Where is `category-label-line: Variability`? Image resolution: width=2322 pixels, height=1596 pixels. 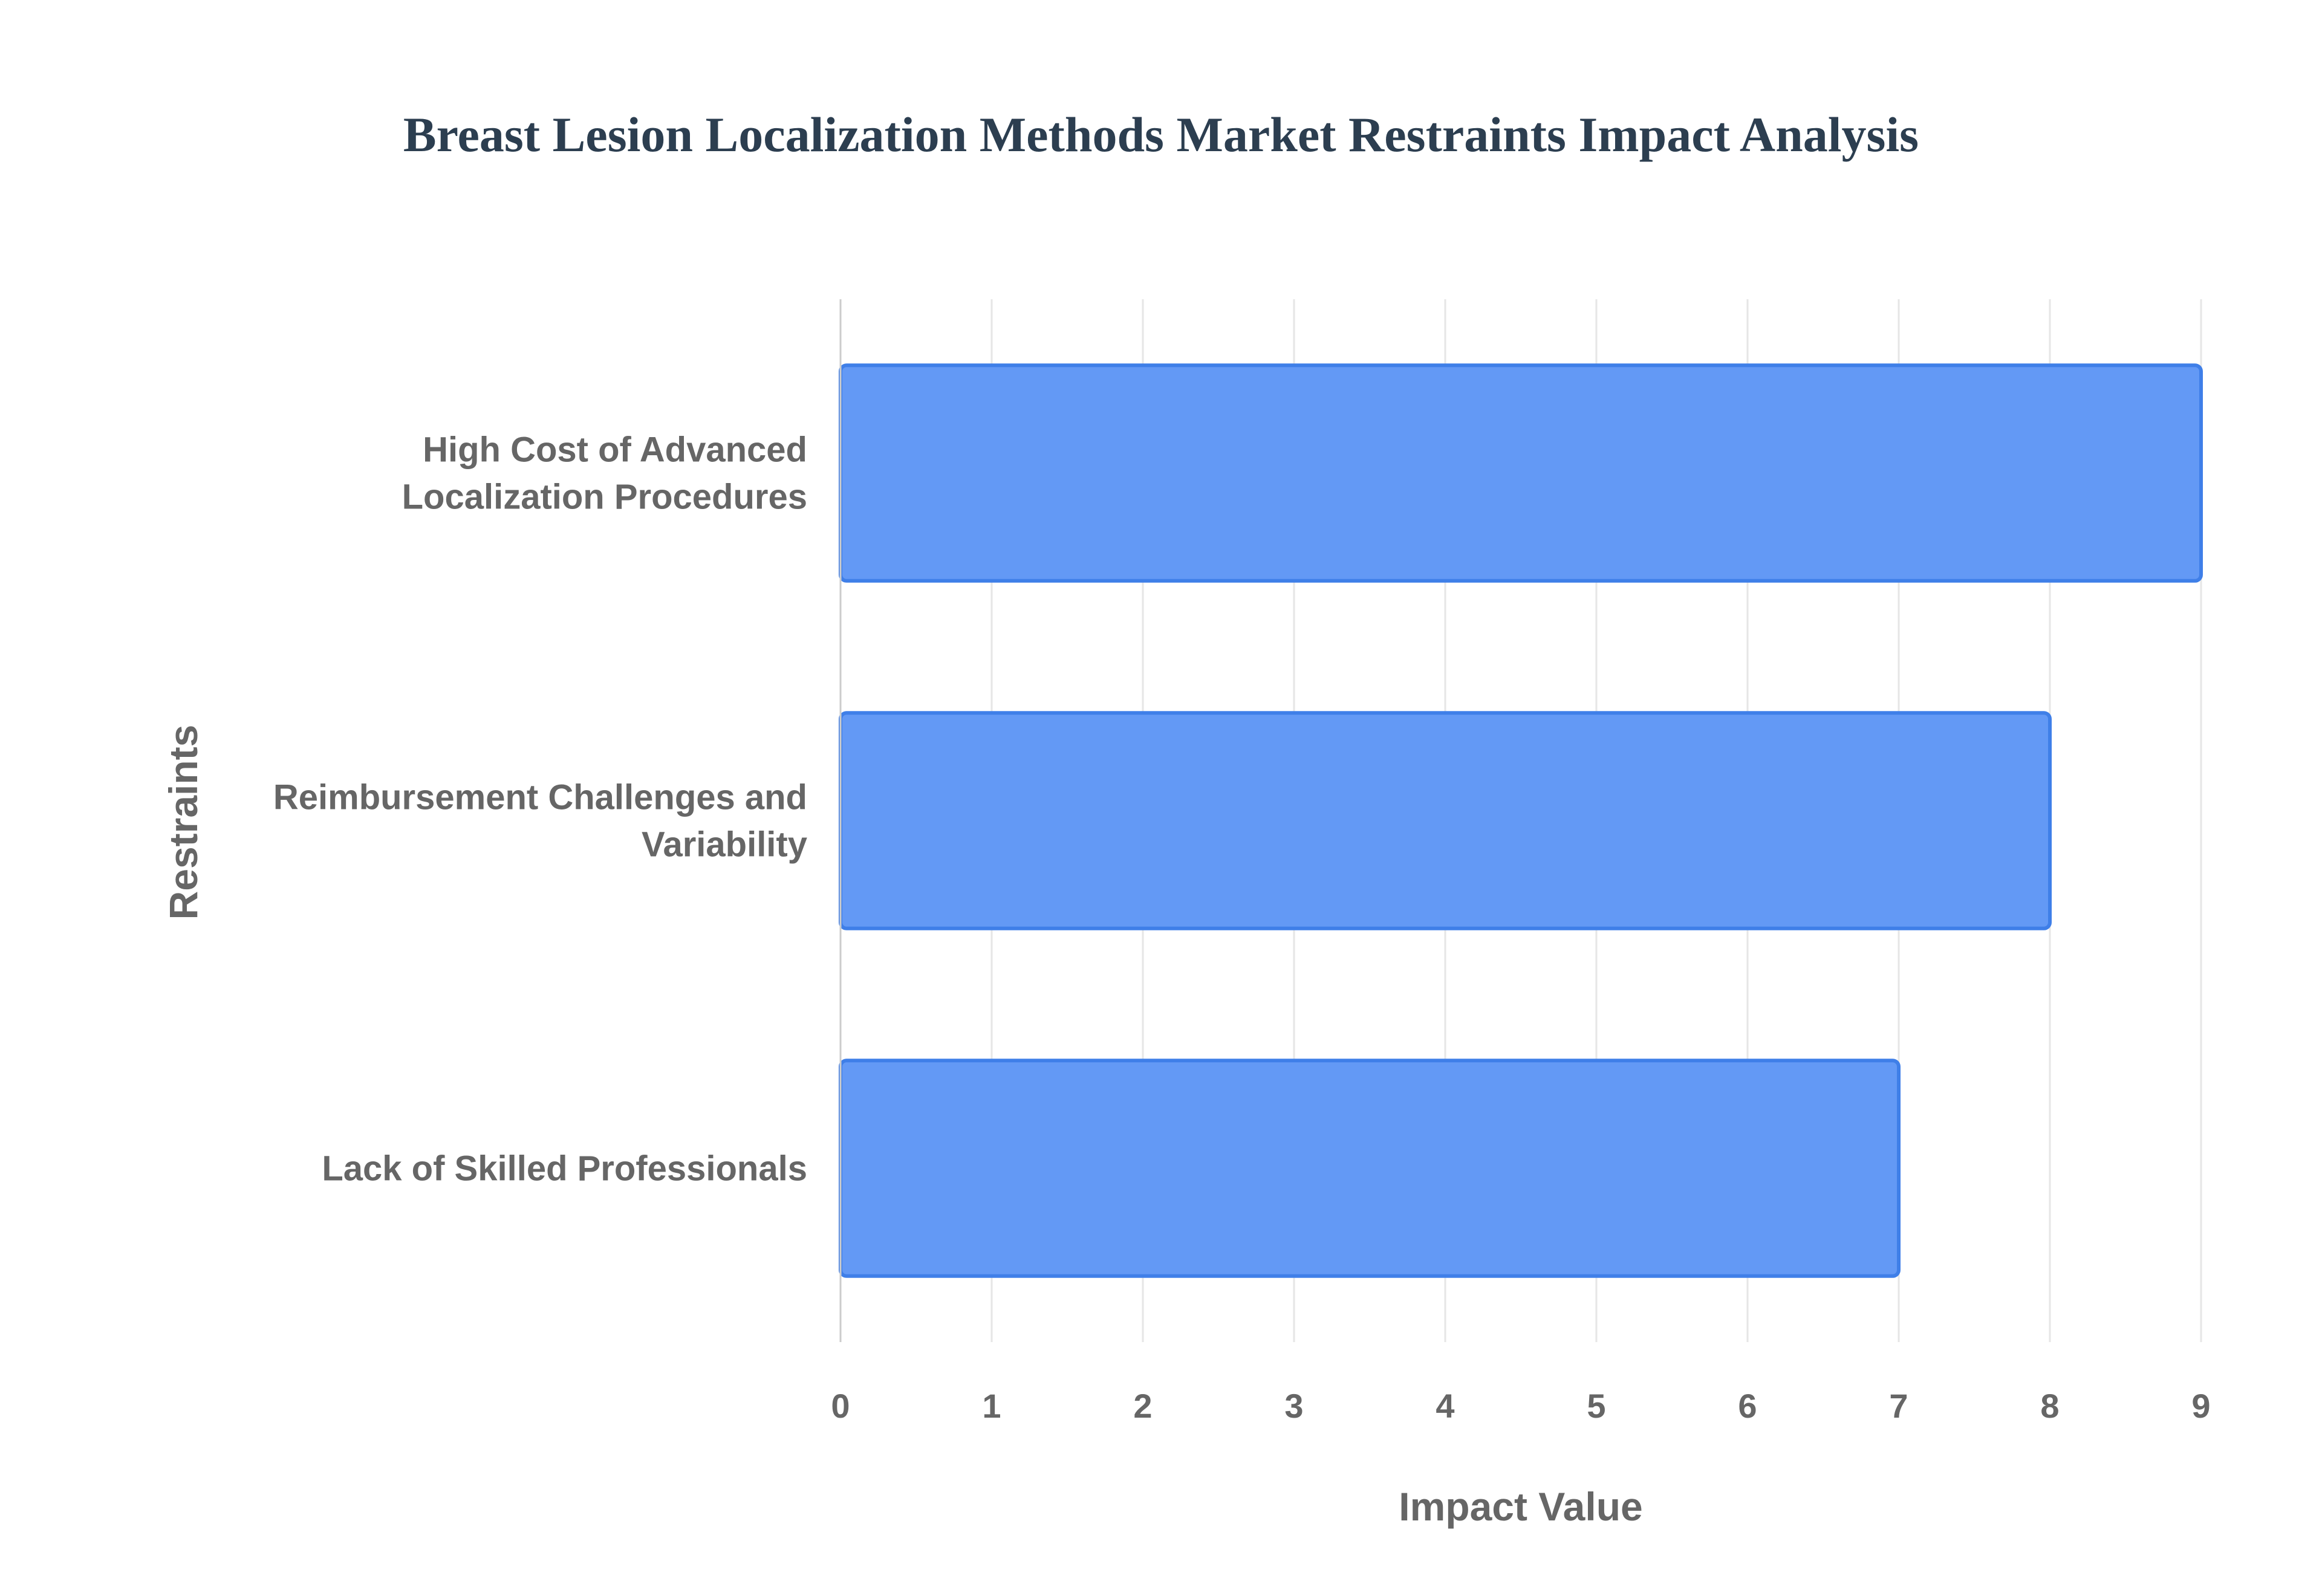 category-label-line: Variability is located at coordinates (724, 844).